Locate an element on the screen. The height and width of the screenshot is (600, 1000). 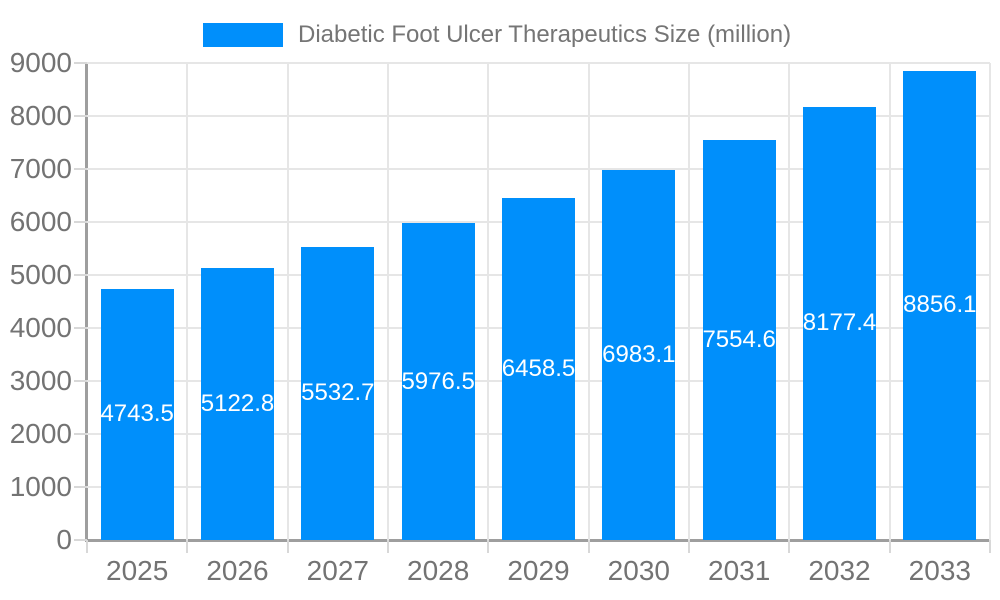
y-axis-label: 1000 is located at coordinates (40, 486).